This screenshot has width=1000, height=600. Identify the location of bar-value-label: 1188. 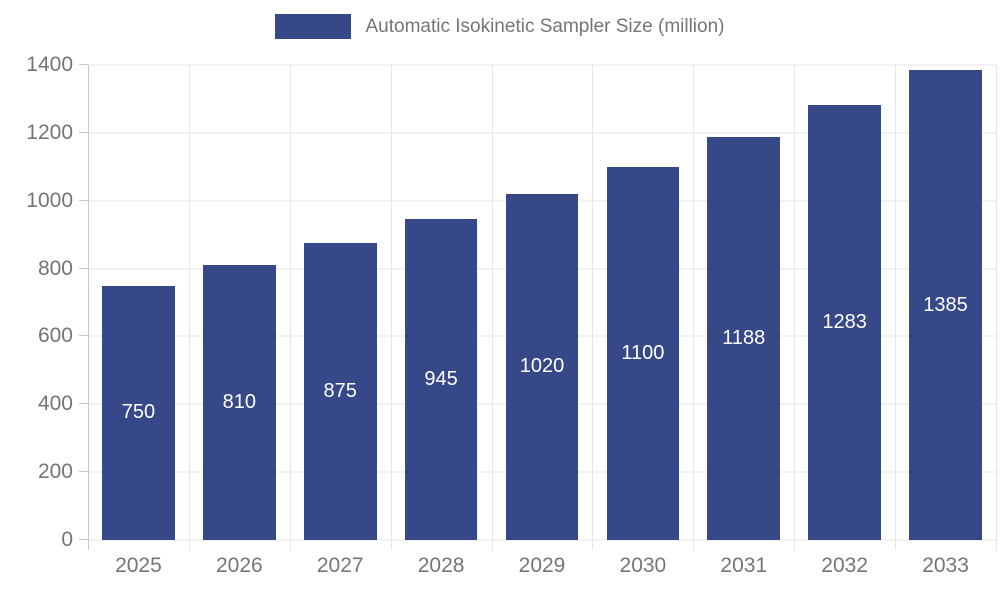
(744, 337).